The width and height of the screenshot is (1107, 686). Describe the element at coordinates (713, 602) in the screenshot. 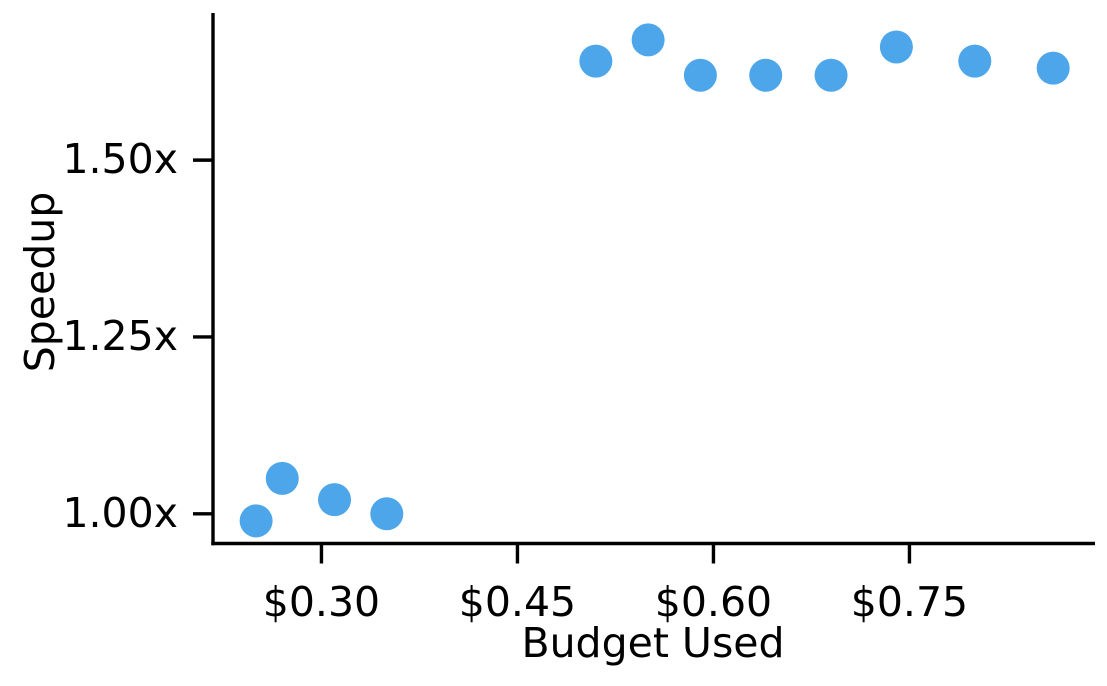

I see `x-tick-label: $0.60` at that location.